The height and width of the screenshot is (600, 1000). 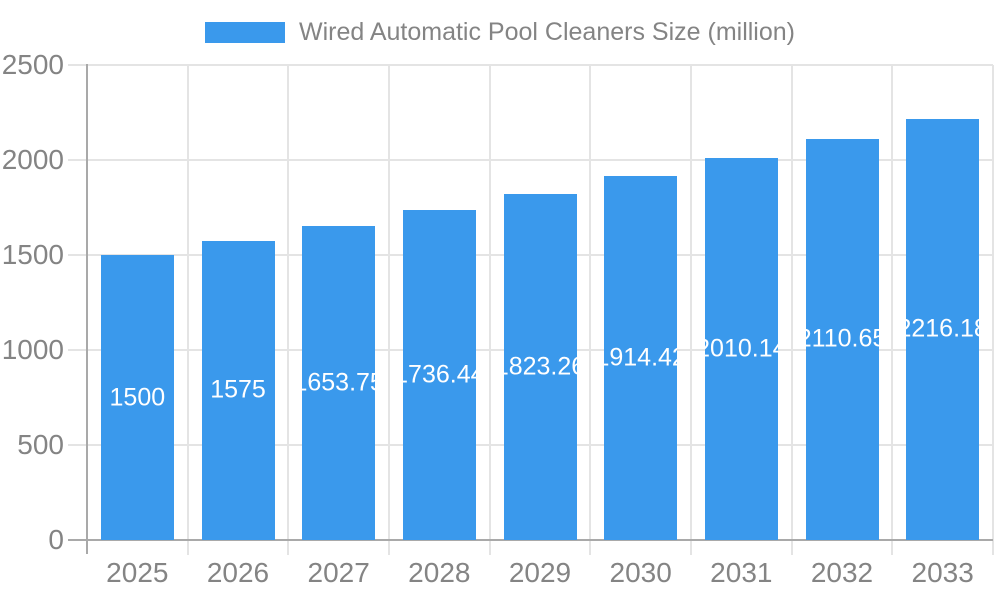 I want to click on x-tick-label: 2030, so click(x=640, y=572).